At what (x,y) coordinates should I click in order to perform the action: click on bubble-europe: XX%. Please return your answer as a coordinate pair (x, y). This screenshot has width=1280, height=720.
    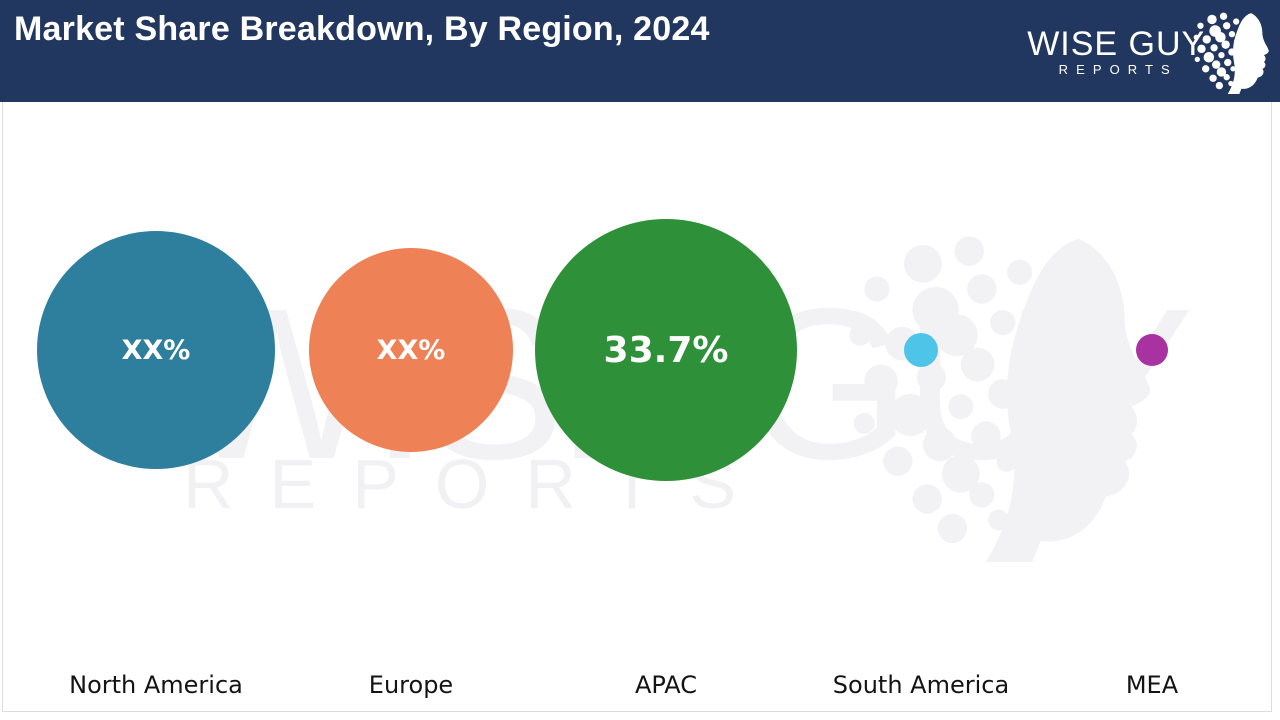
    Looking at the image, I should click on (411, 350).